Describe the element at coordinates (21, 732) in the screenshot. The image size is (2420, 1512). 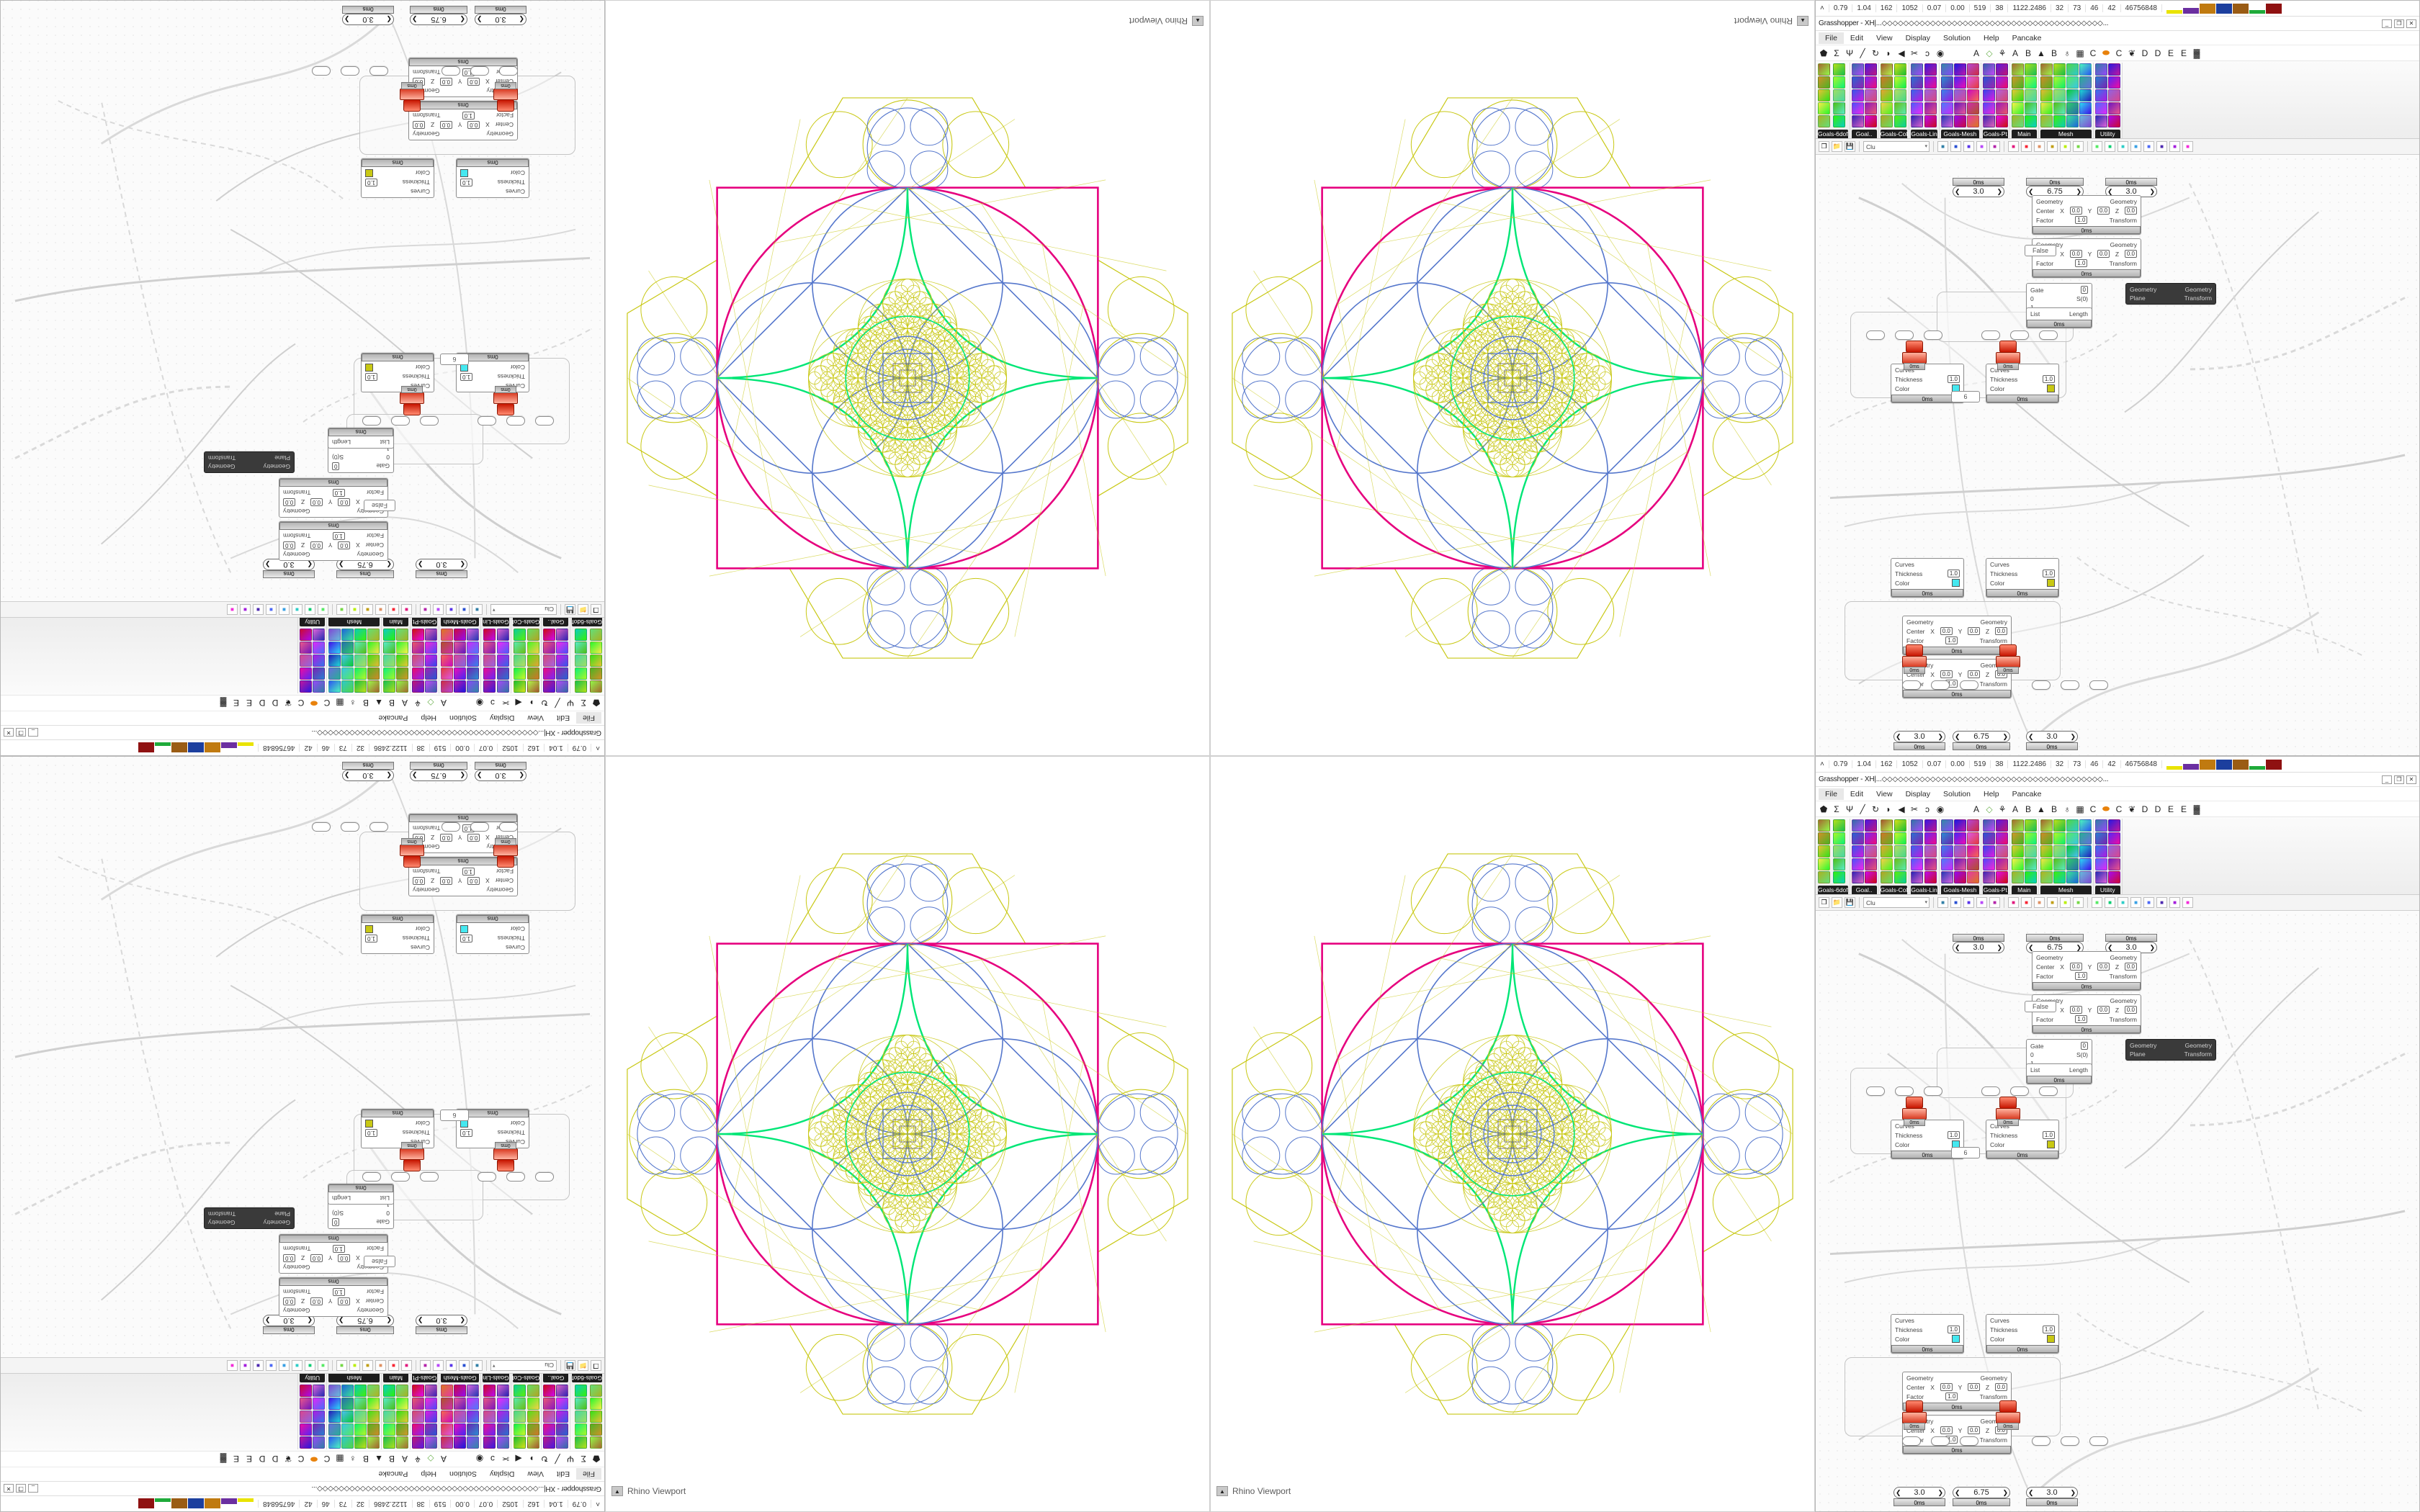
I see `window-controls: _ ❐ ✕` at that location.